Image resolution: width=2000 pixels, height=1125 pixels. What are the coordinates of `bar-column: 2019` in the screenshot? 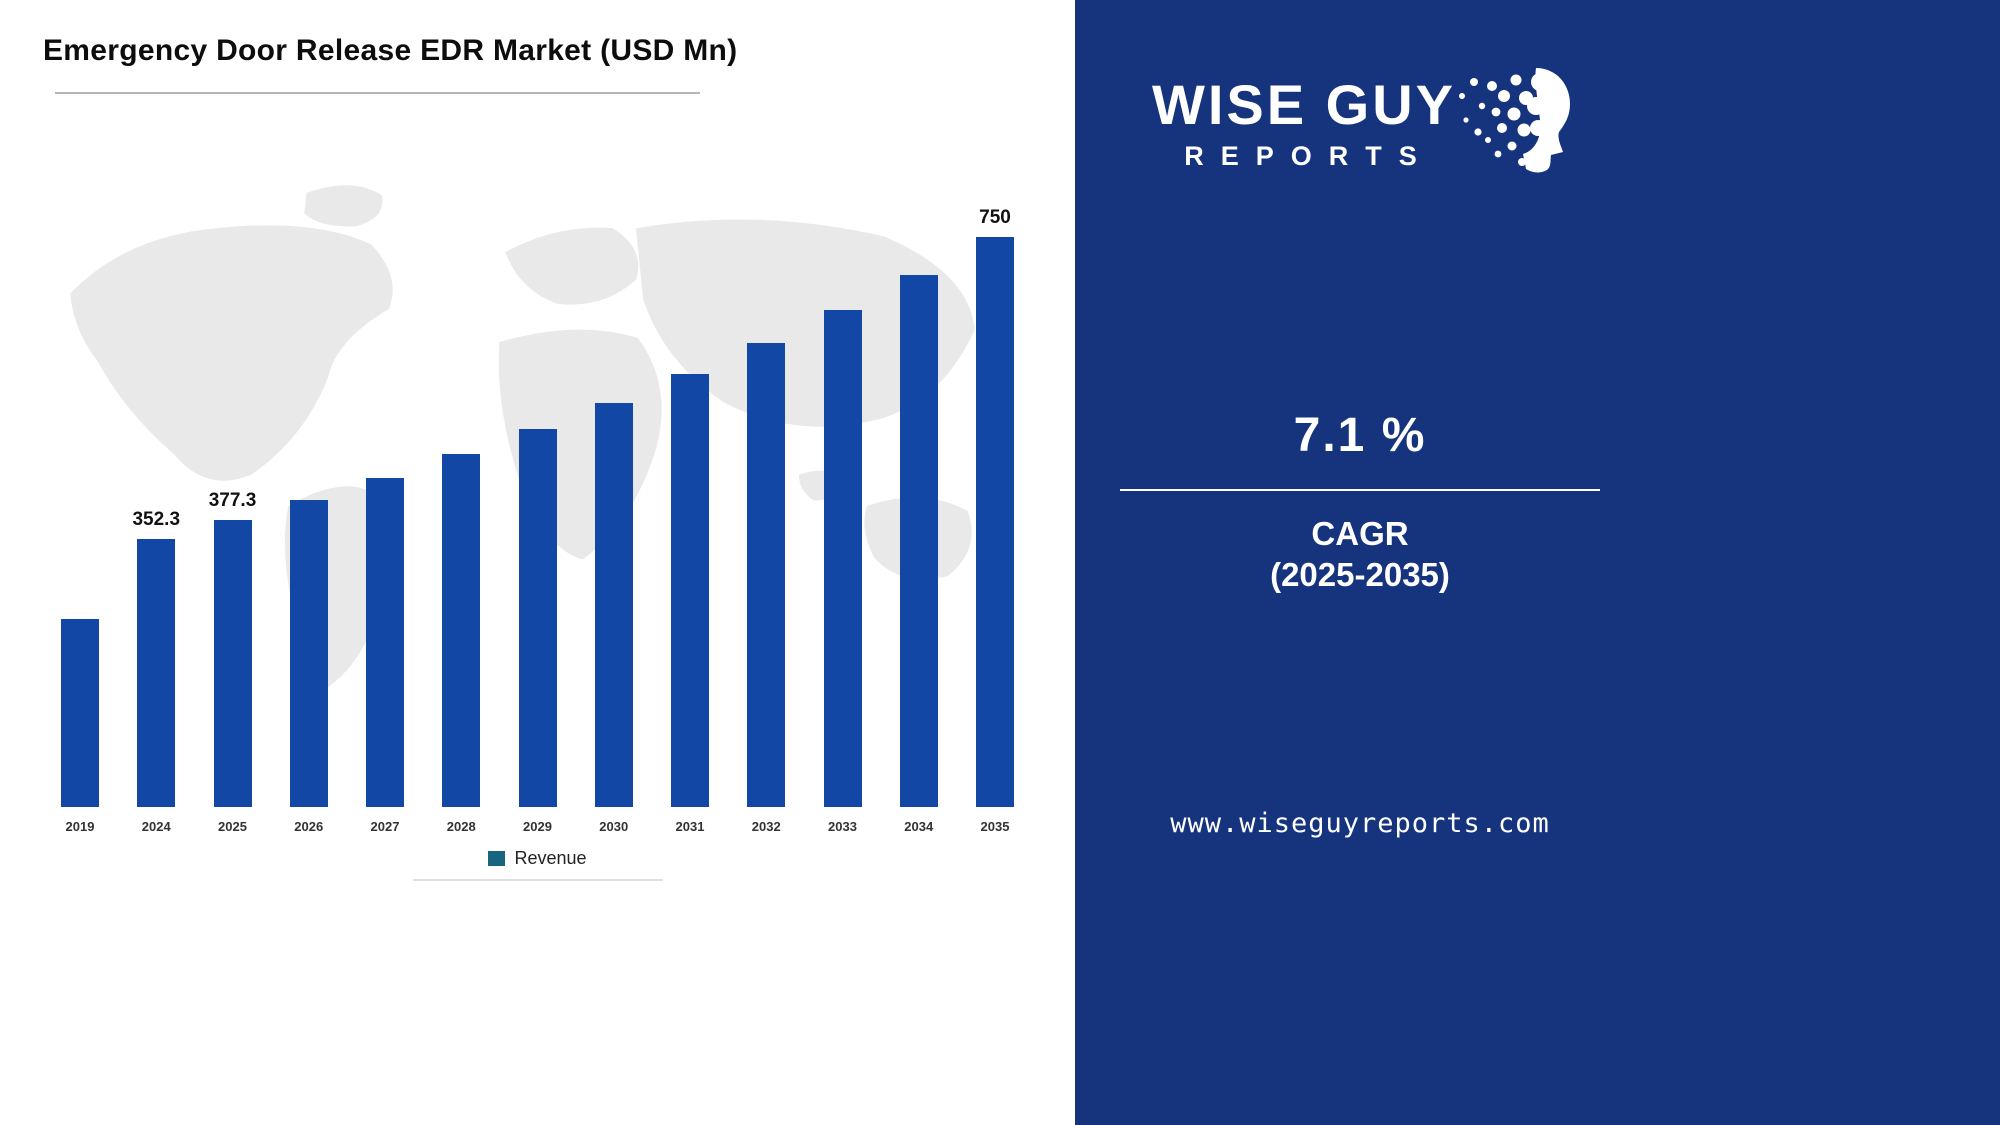 It's located at (80, 711).